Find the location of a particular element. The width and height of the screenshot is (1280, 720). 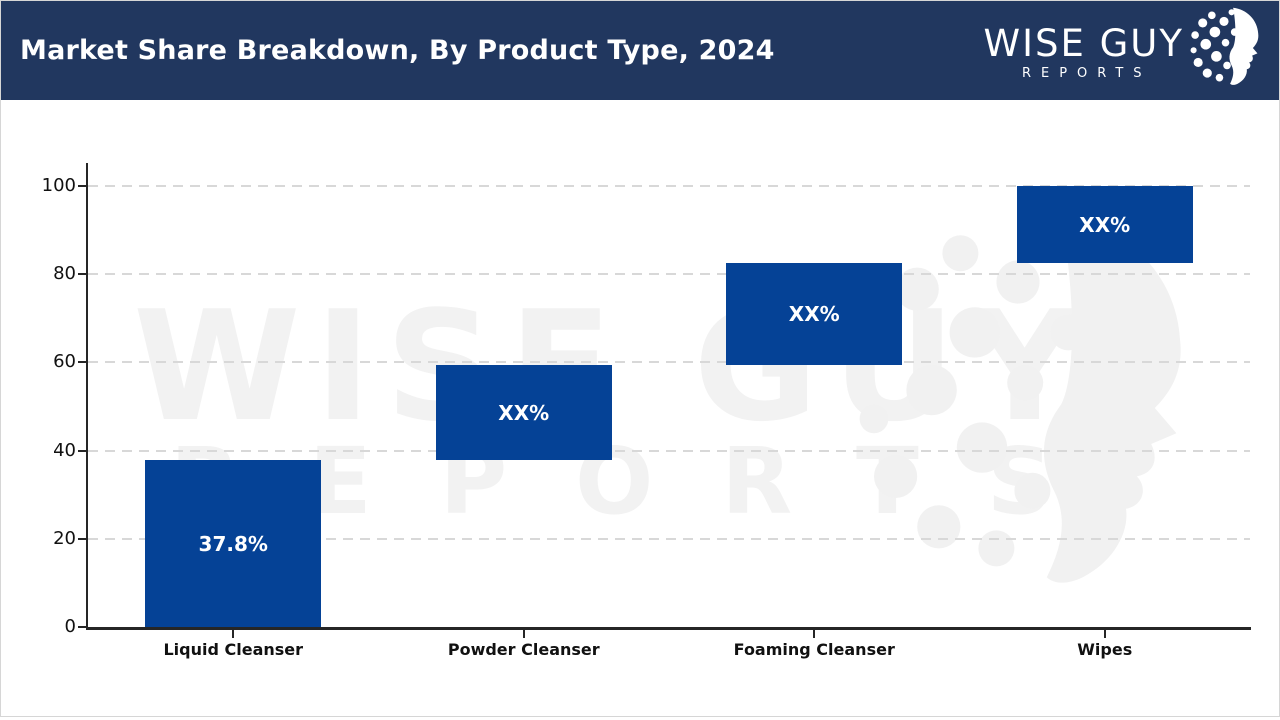

x-axis-category-label-liquid-cleanser: Liquid Cleanser is located at coordinates (233, 649).